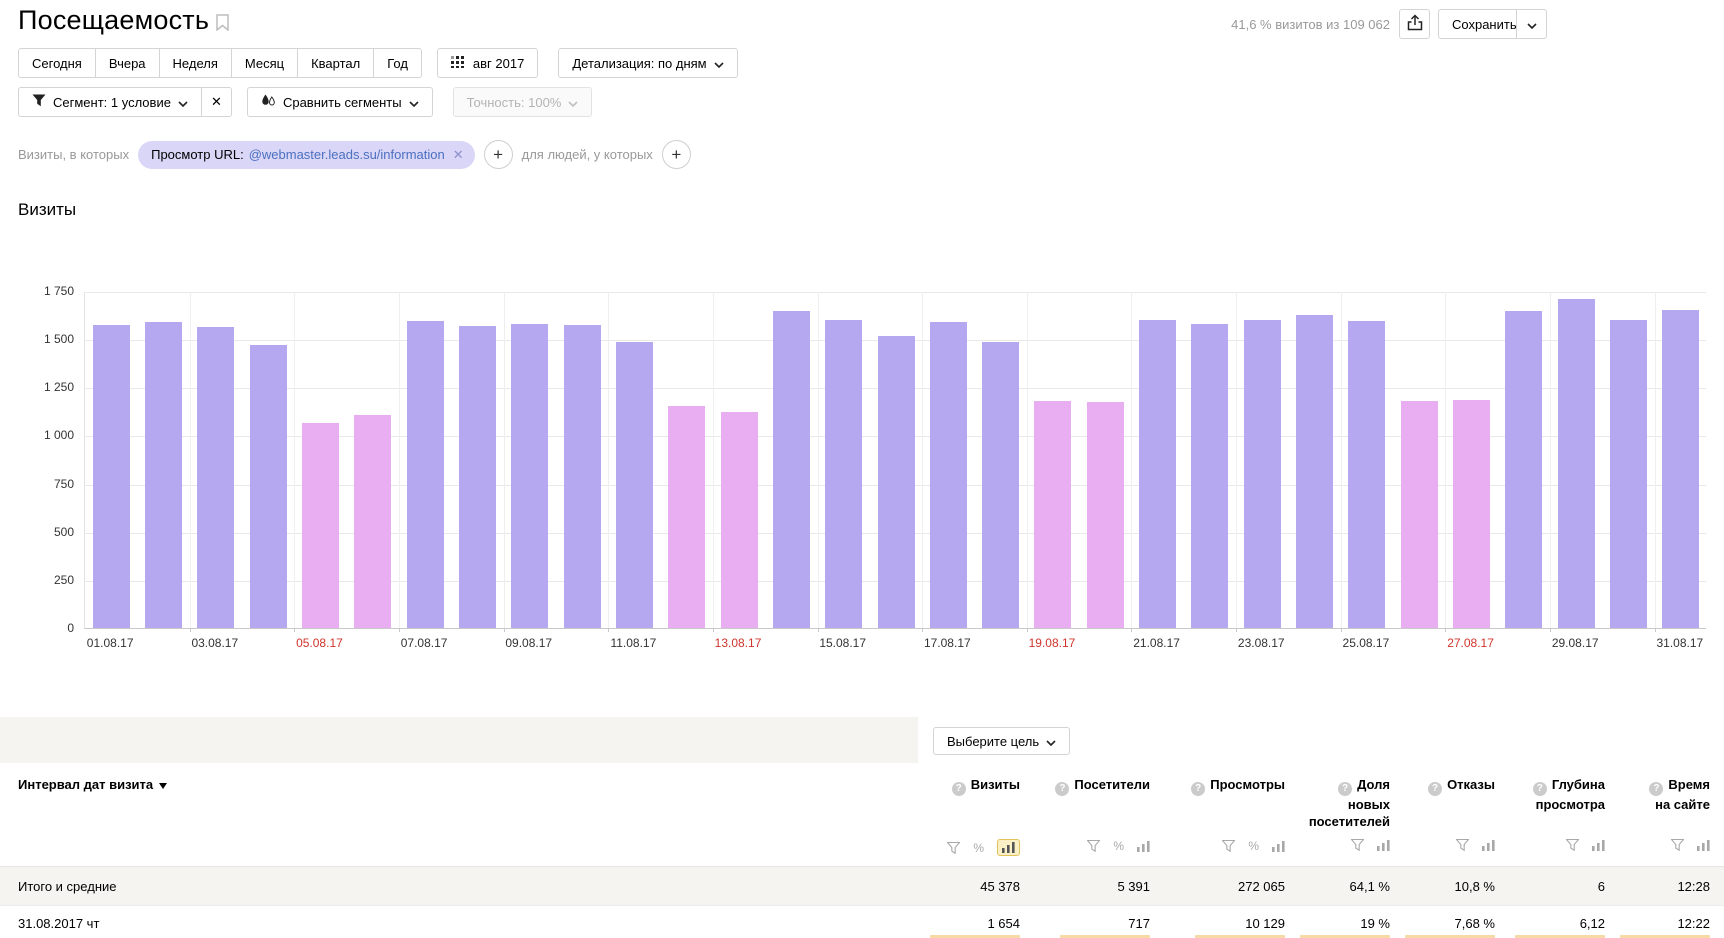 The width and height of the screenshot is (1724, 938). What do you see at coordinates (498, 154) in the screenshot?
I see `add-visit-condition-button: +` at bounding box center [498, 154].